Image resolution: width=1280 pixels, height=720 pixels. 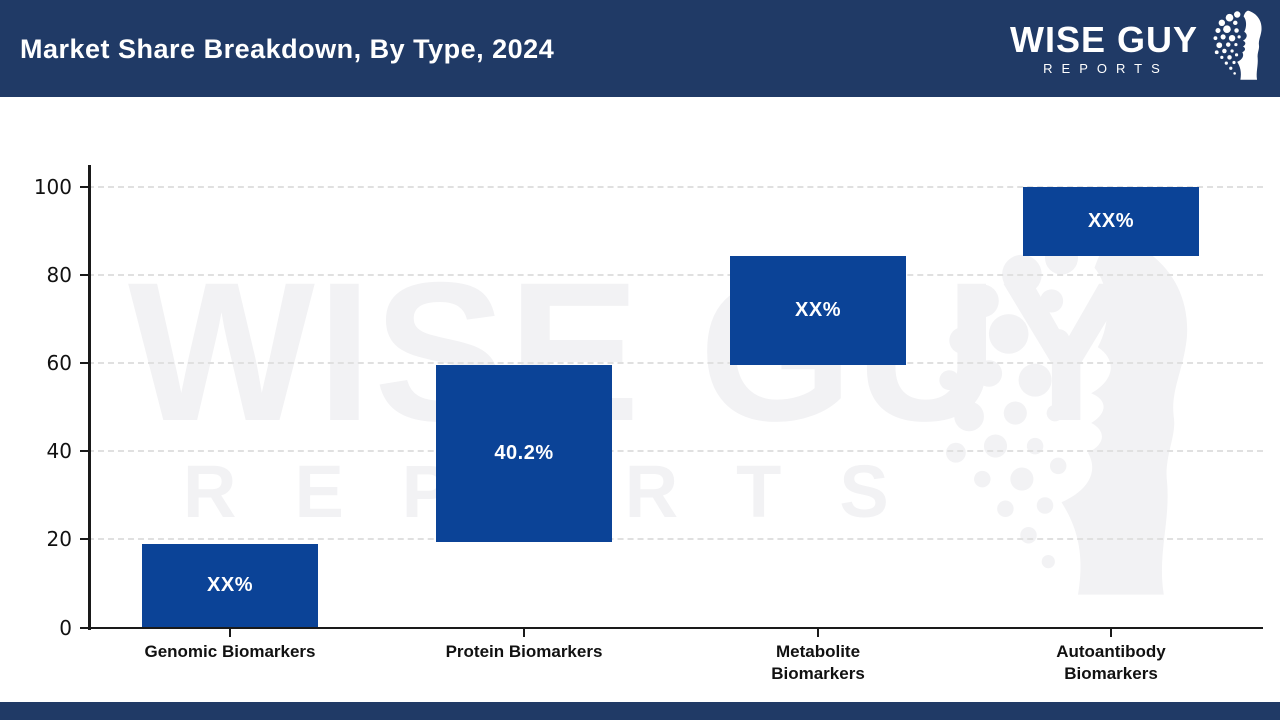 I want to click on x-category-label: Genomic Biomarkers, so click(x=230, y=652).